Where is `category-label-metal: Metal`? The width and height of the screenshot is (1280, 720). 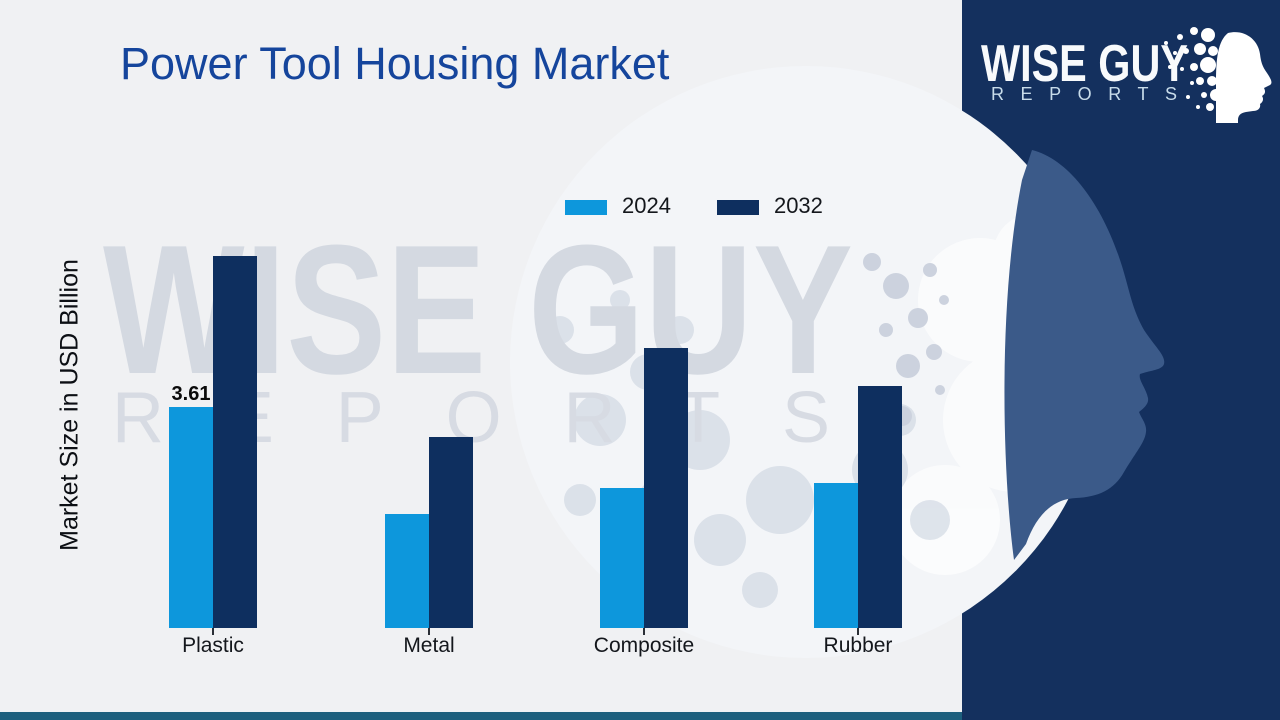 category-label-metal: Metal is located at coordinates (429, 645).